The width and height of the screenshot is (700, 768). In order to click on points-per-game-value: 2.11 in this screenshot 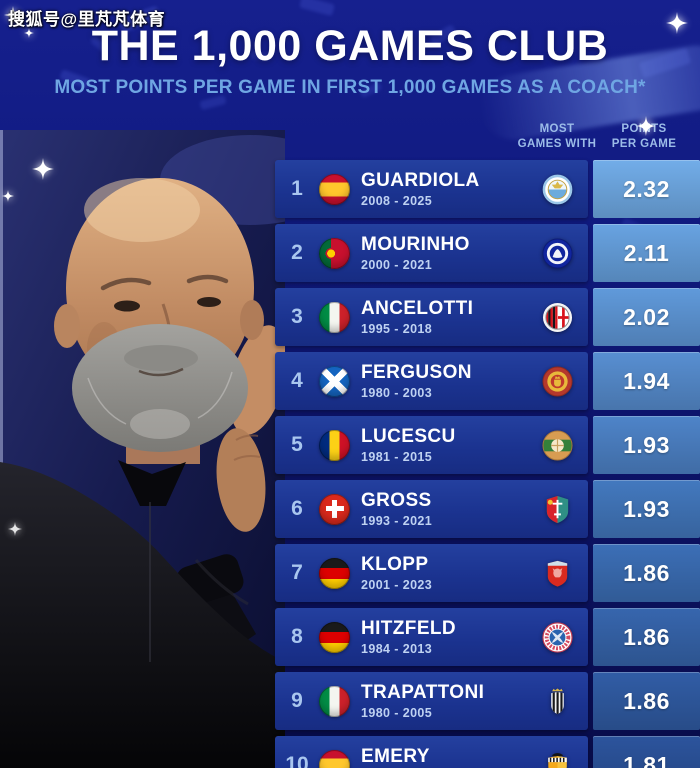, I will do `click(646, 253)`.